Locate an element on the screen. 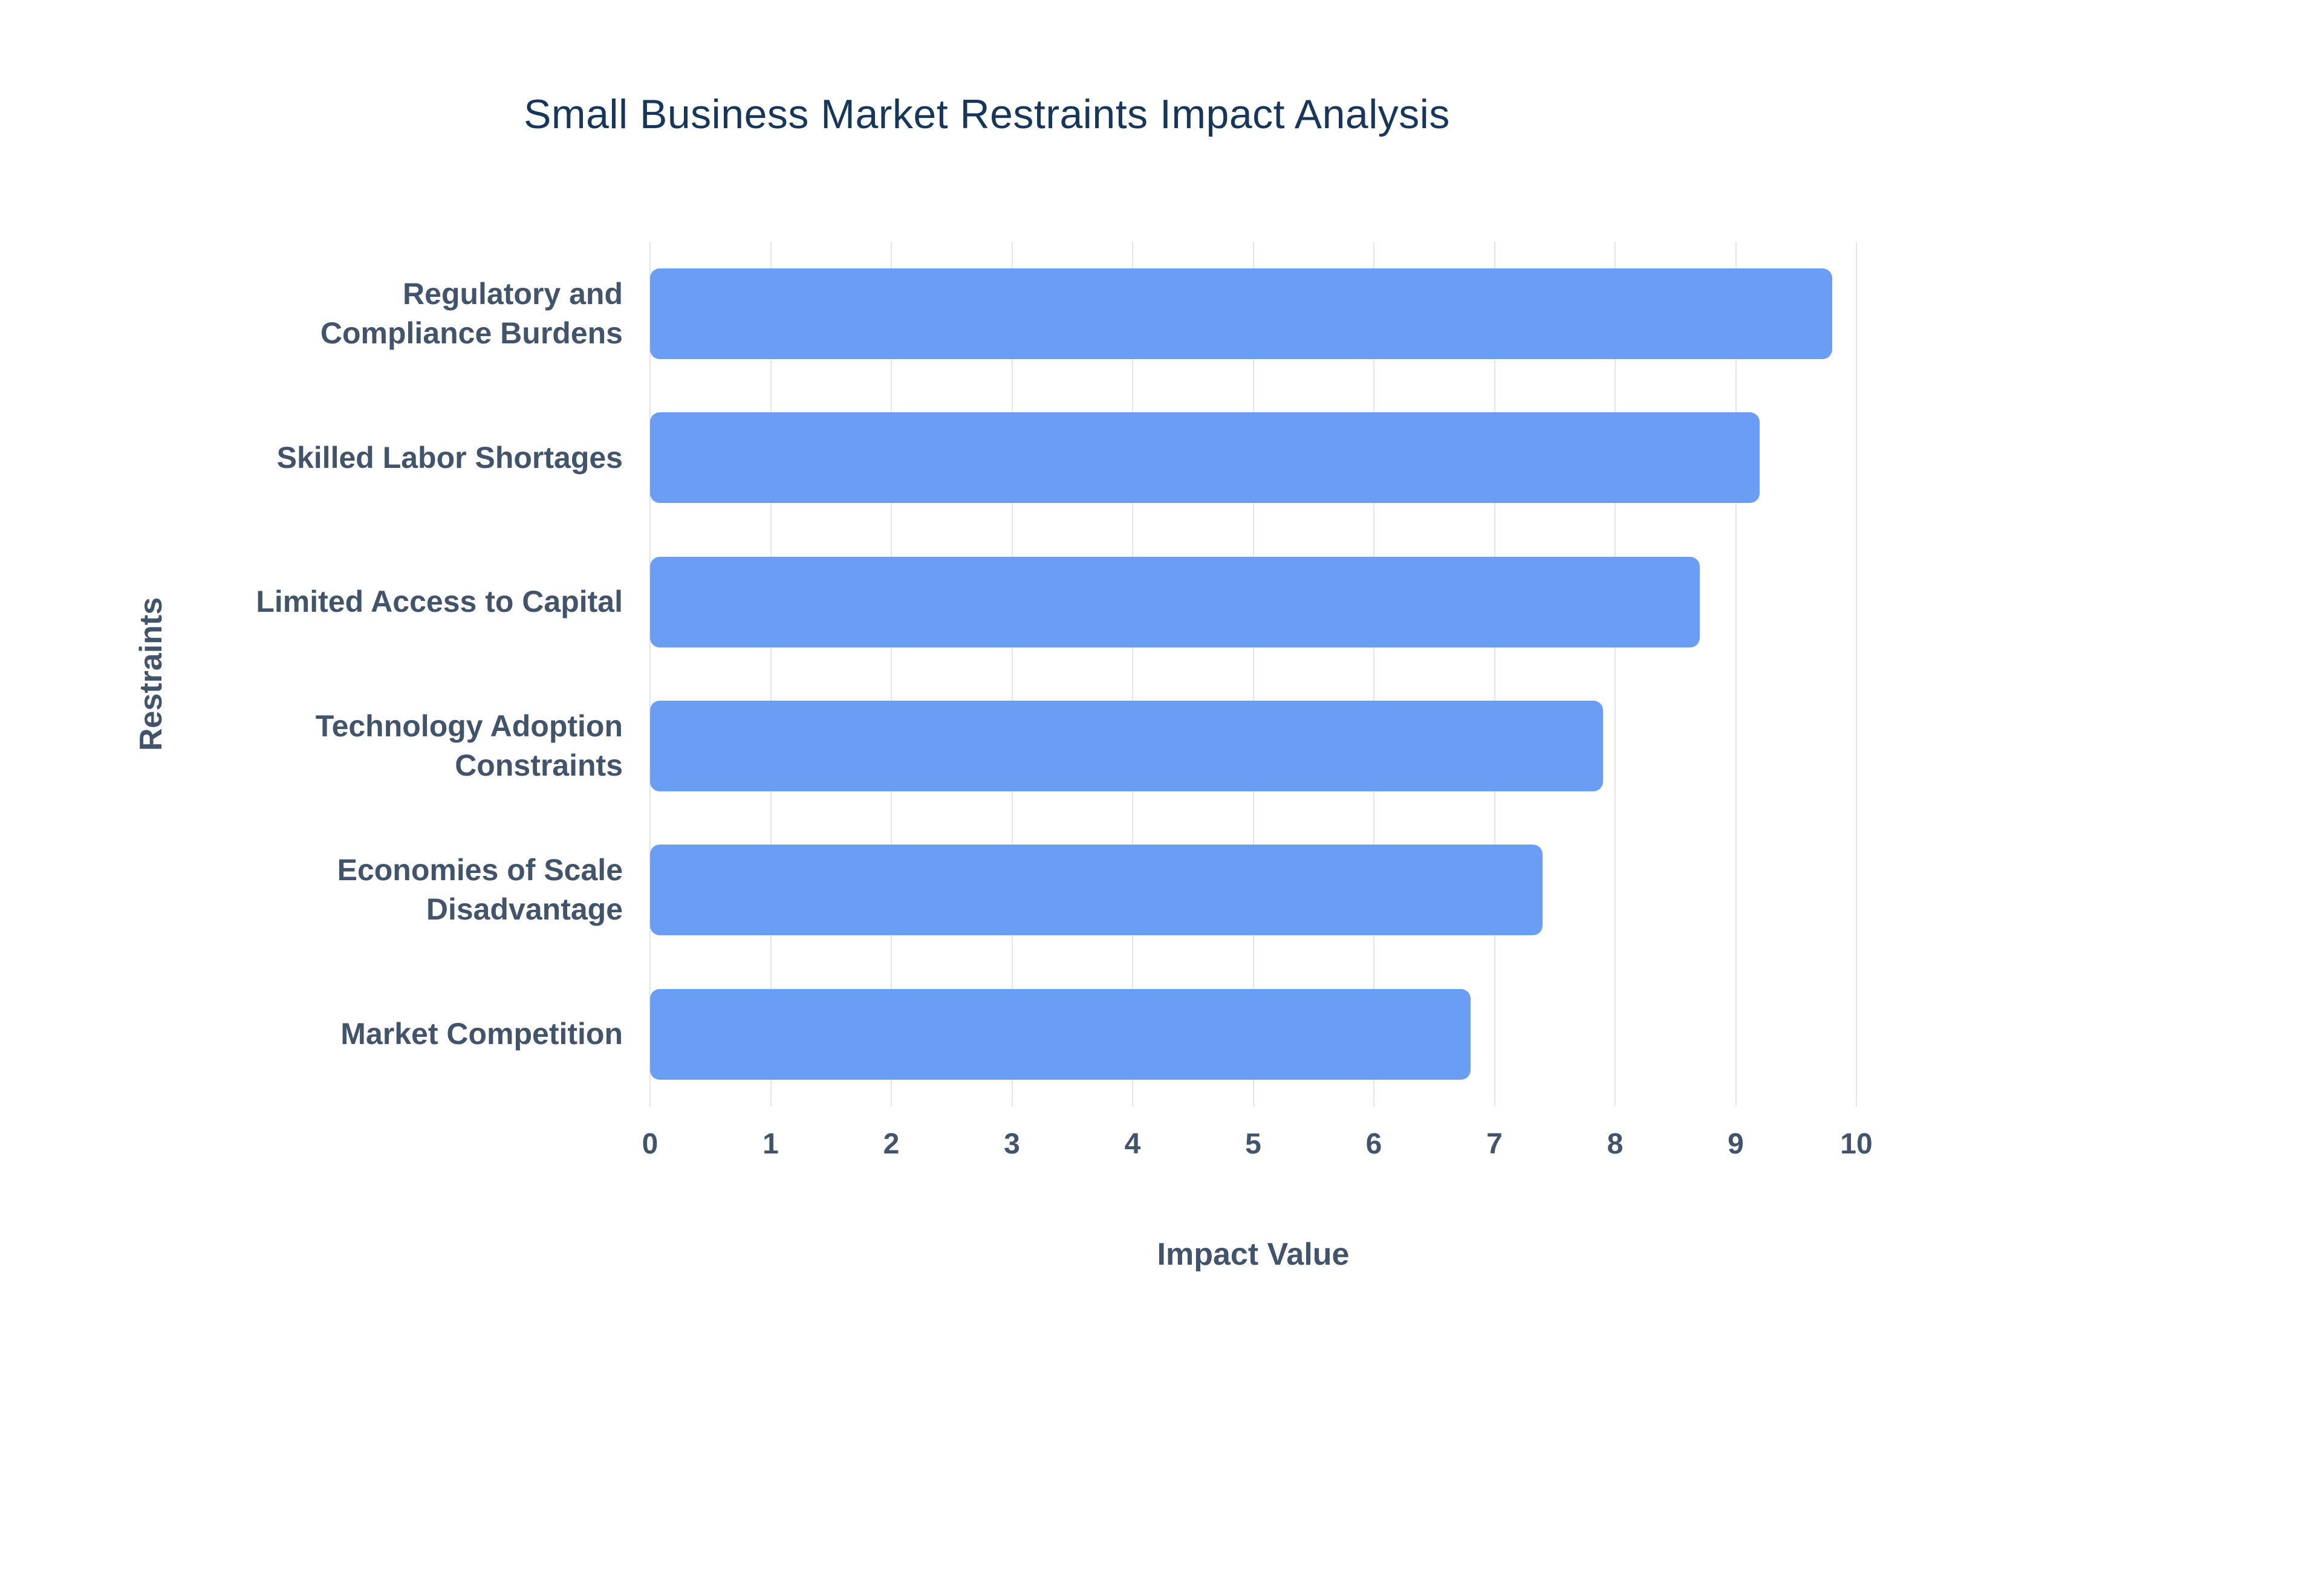 Image resolution: width=2322 pixels, height=1596 pixels. x-tick-label: 6 is located at coordinates (1373, 1144).